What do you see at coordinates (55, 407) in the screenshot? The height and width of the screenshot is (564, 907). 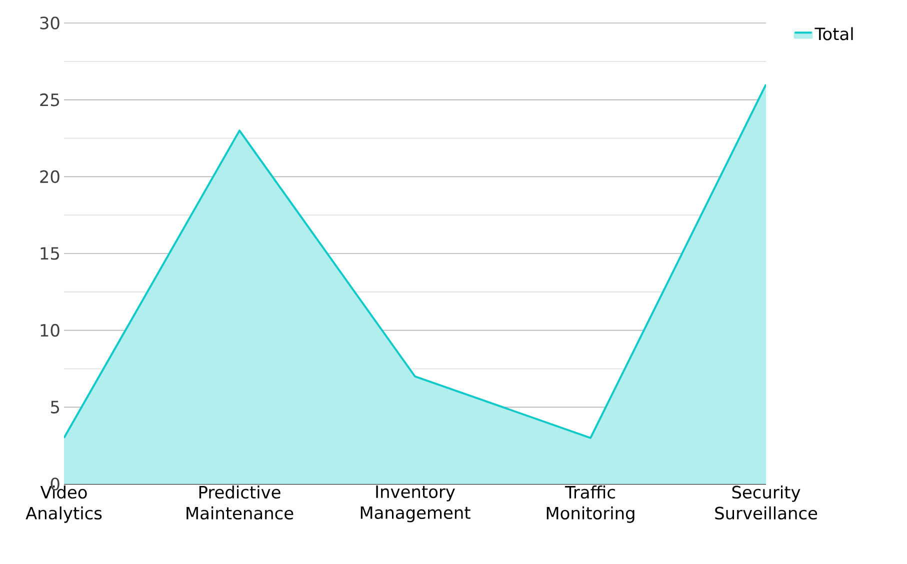 I see `y-tick-label: 5` at bounding box center [55, 407].